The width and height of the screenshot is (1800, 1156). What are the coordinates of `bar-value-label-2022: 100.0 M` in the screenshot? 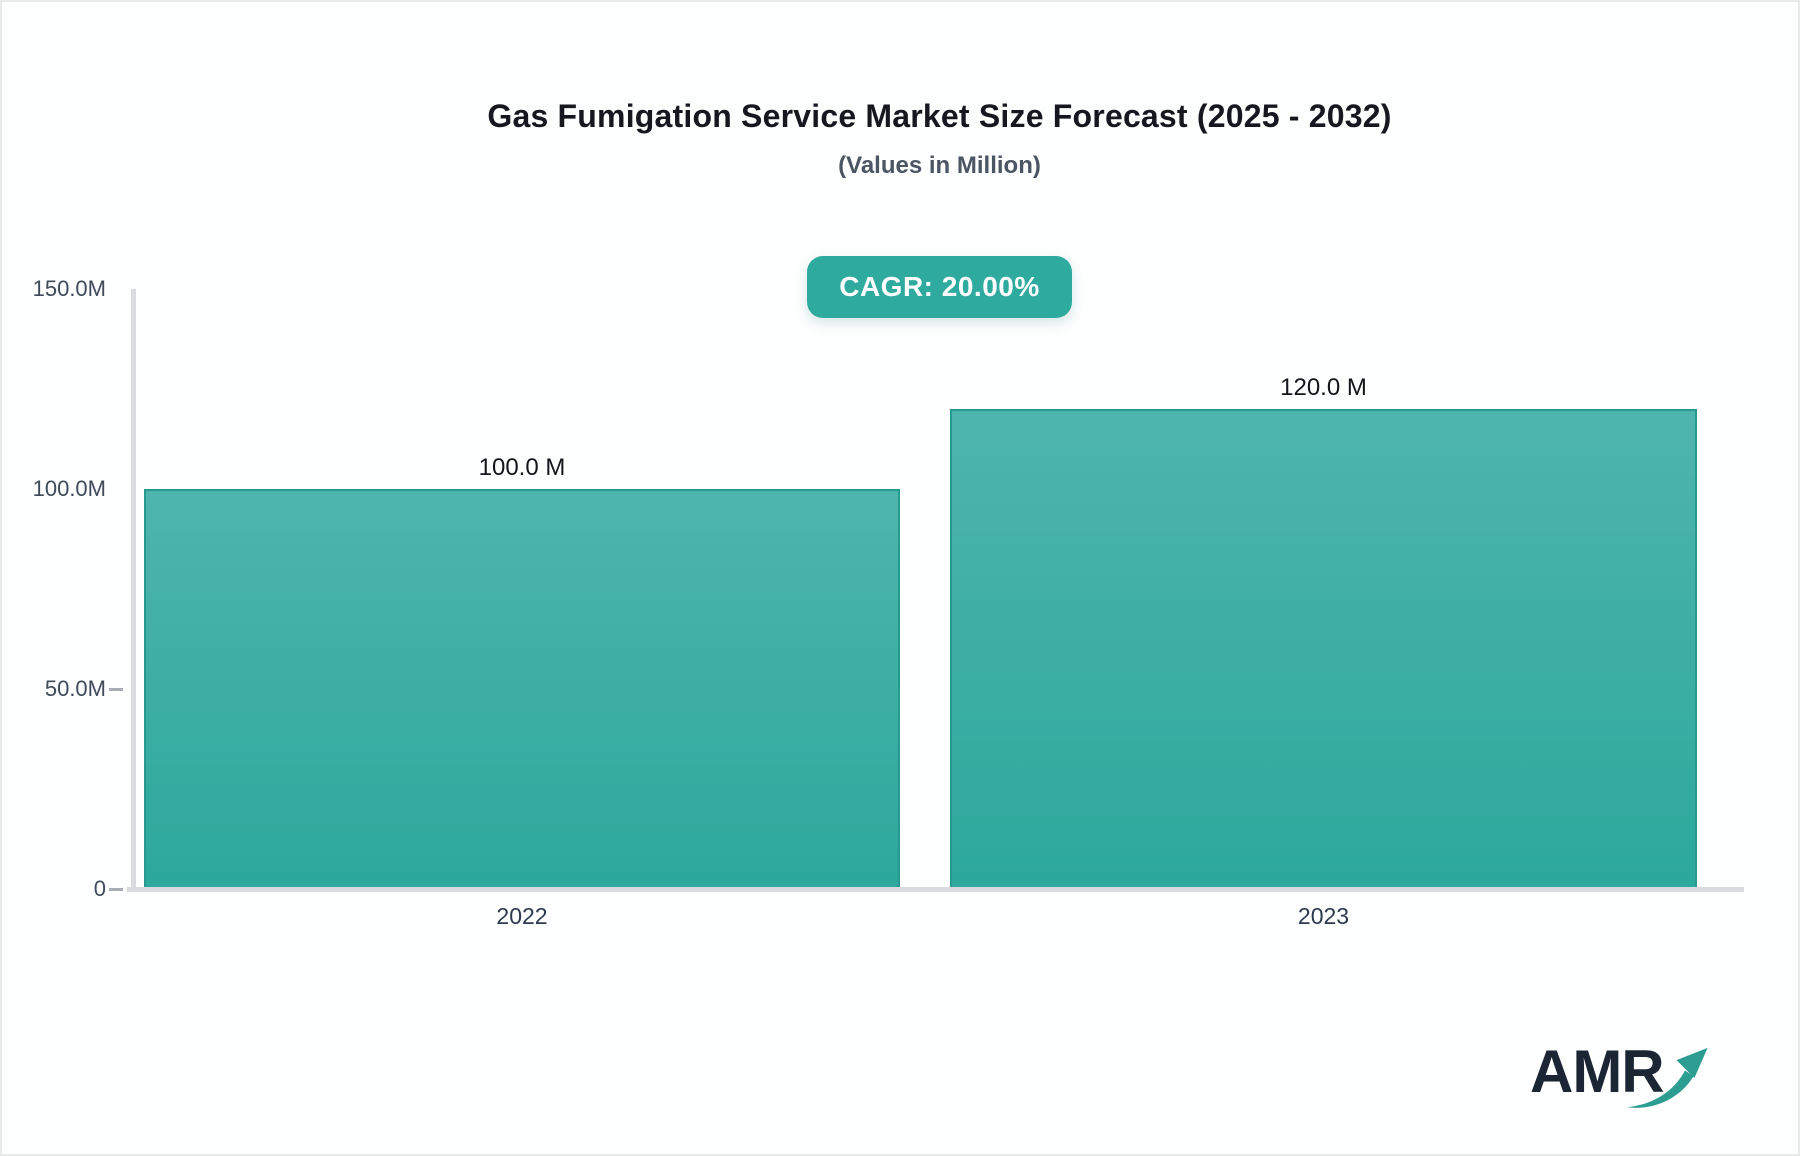 It's located at (522, 467).